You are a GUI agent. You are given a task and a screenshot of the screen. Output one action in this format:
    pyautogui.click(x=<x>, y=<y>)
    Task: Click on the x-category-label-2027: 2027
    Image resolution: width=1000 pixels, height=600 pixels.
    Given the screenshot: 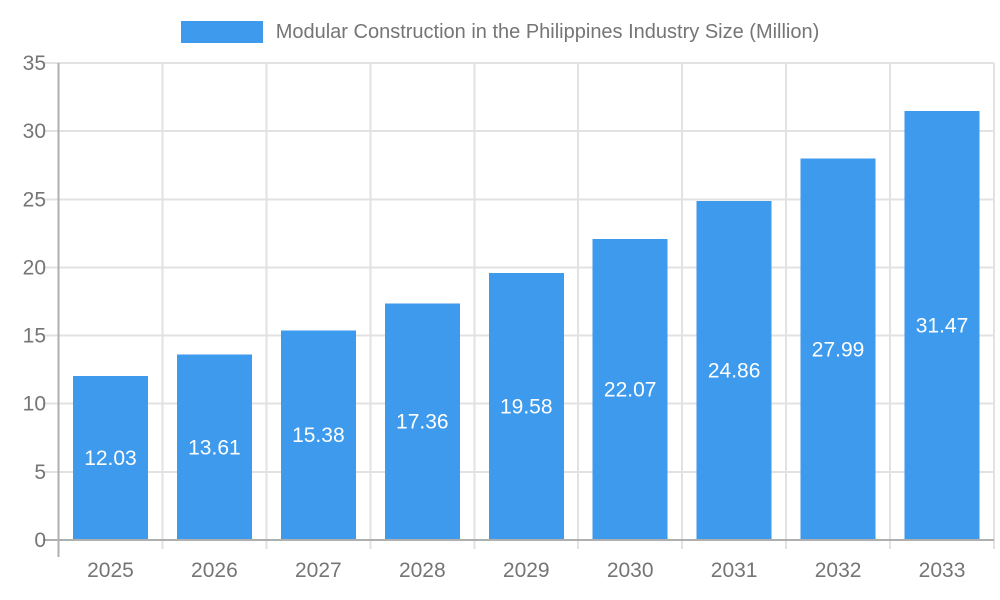 What is the action you would take?
    pyautogui.click(x=318, y=570)
    